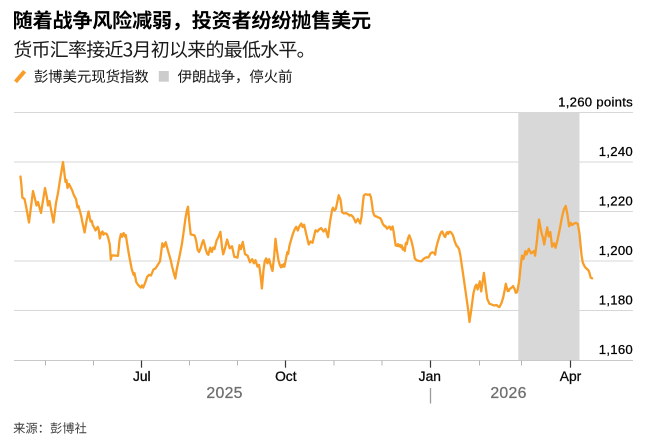 This screenshot has width=665, height=441. Describe the element at coordinates (616, 300) in the screenshot. I see `svg-text: 1,180` at that location.